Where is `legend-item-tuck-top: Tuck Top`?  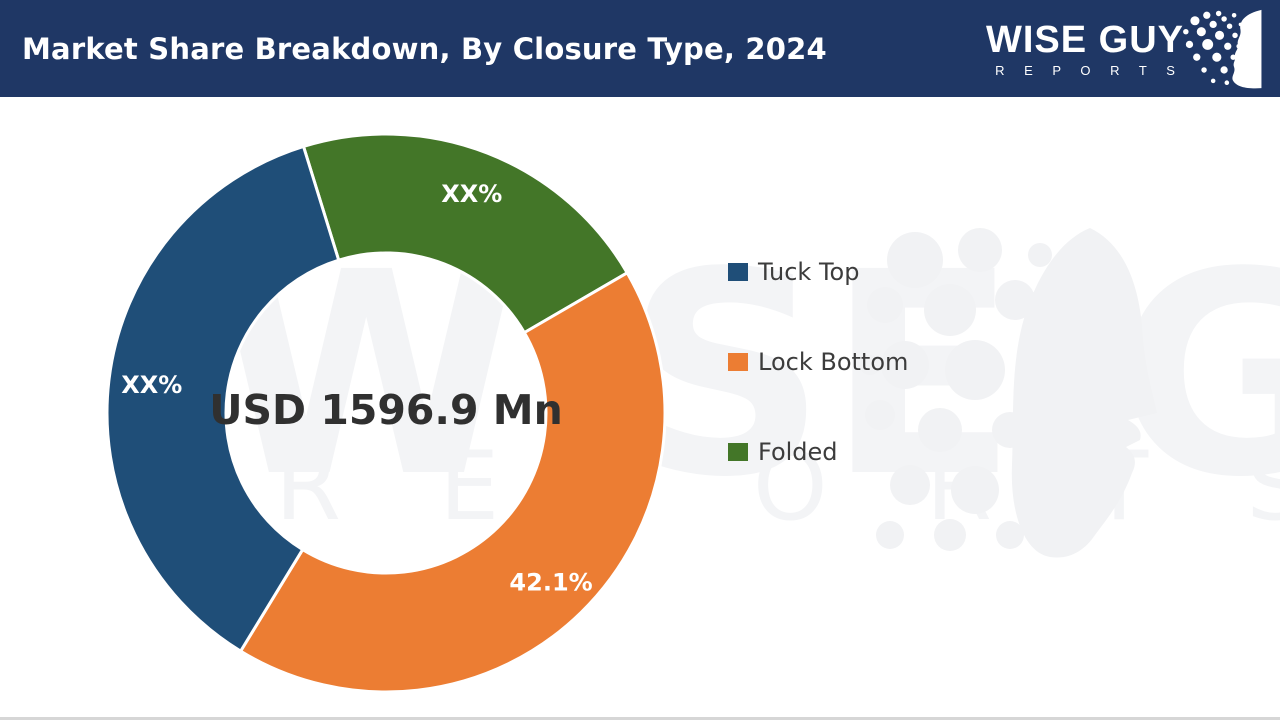
legend-item-tuck-top: Tuck Top is located at coordinates (818, 272).